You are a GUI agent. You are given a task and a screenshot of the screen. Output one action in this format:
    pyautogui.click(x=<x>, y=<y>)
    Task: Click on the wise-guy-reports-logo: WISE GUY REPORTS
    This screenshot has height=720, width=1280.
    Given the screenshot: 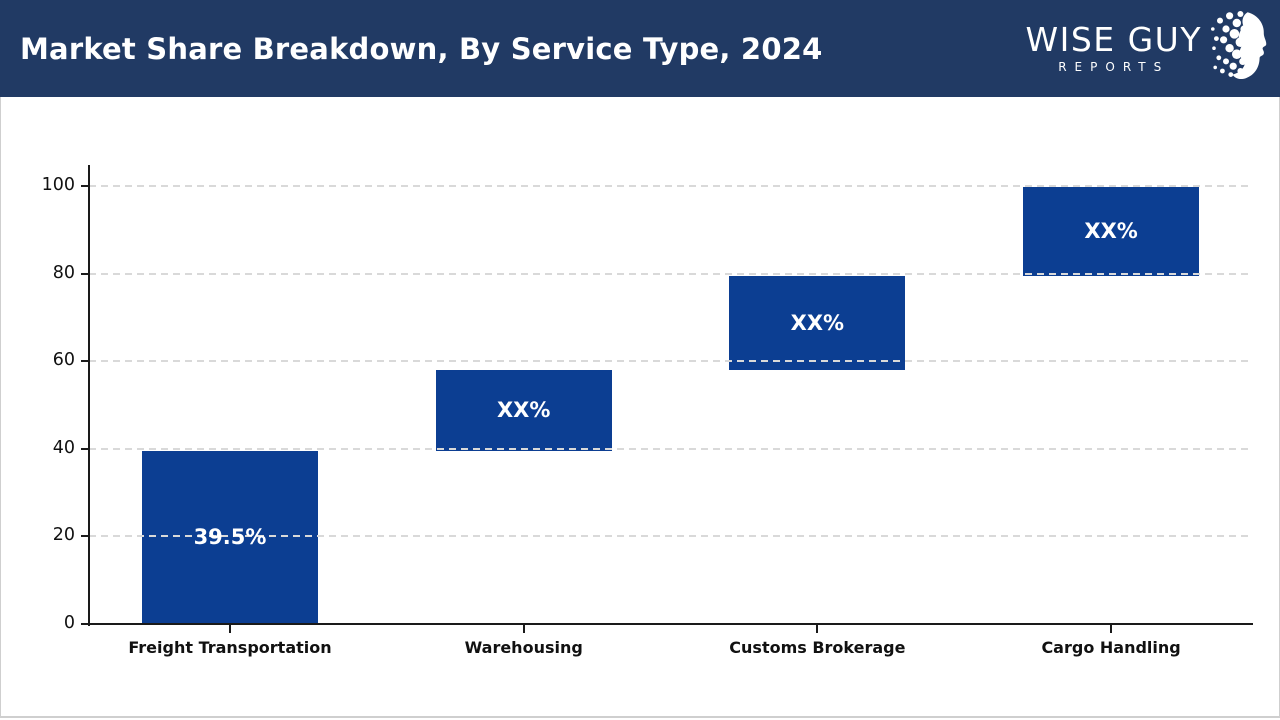 What is the action you would take?
    pyautogui.click(x=1146, y=48)
    